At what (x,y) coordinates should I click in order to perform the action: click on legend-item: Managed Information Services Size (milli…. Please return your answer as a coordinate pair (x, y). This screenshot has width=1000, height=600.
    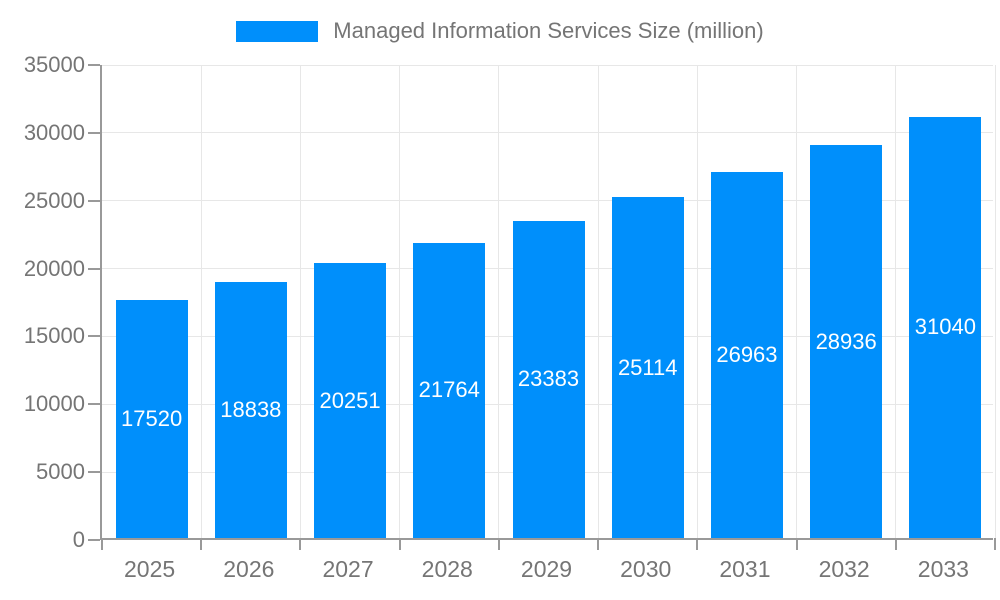
    Looking at the image, I should click on (500, 31).